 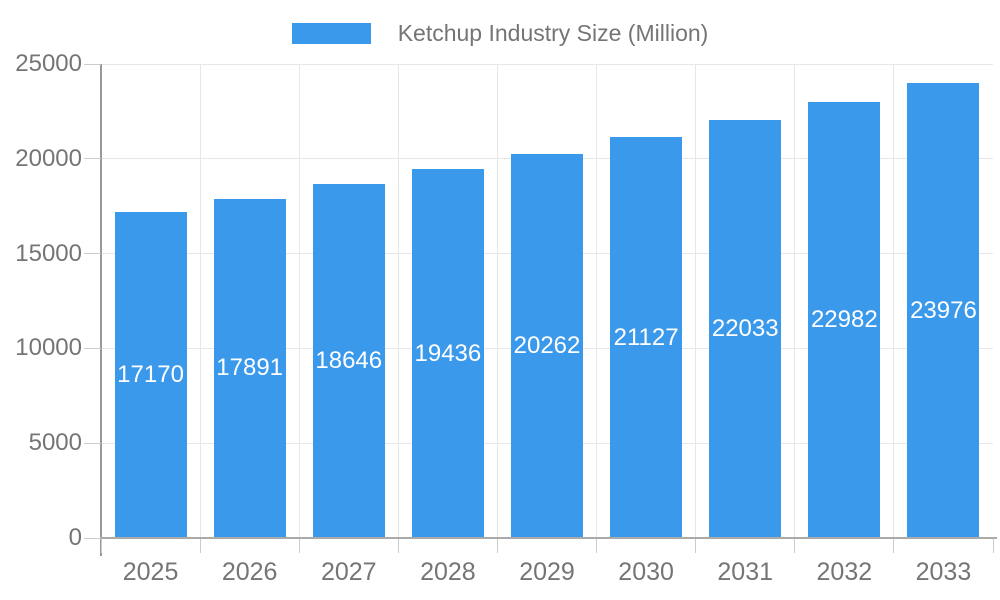 I want to click on x-tick-label: 2026, so click(x=249, y=572).